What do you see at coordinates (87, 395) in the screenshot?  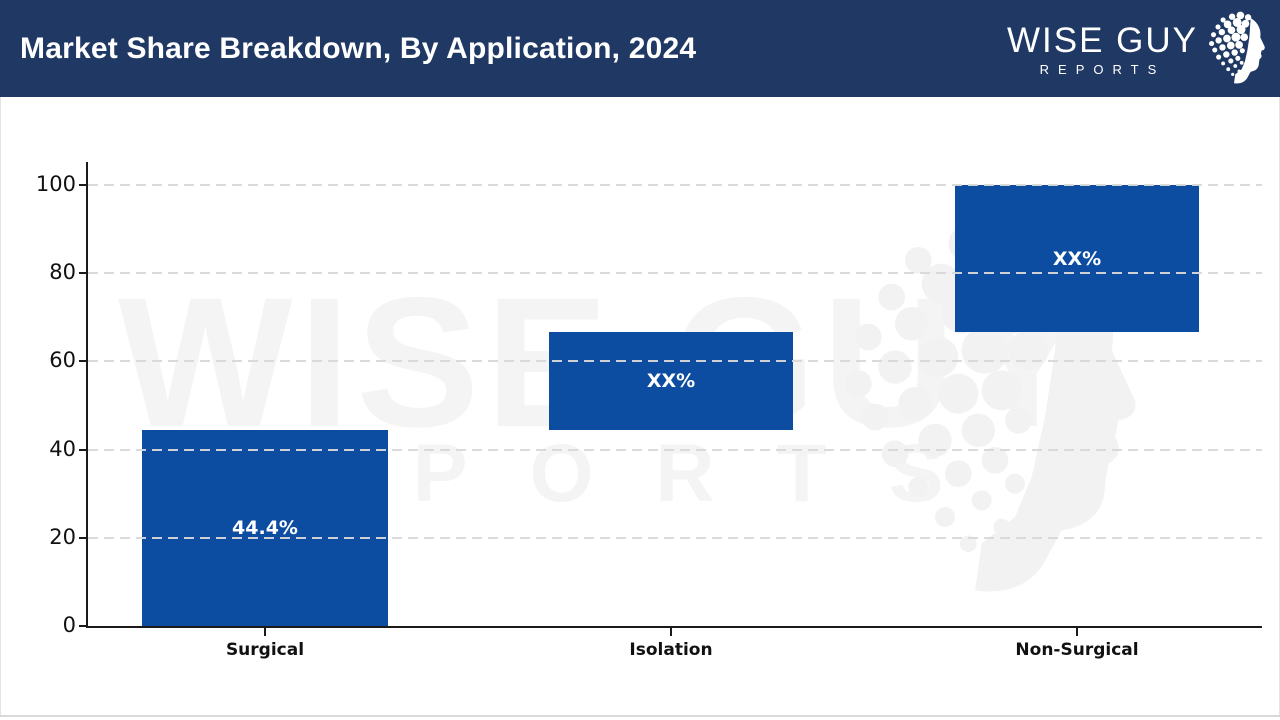 I see `y-axis-line` at bounding box center [87, 395].